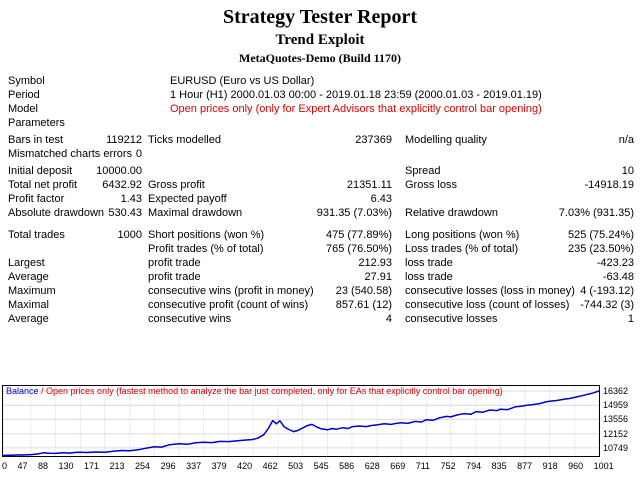  Describe the element at coordinates (626, 140) in the screenshot. I see `stat-value: n/a` at that location.